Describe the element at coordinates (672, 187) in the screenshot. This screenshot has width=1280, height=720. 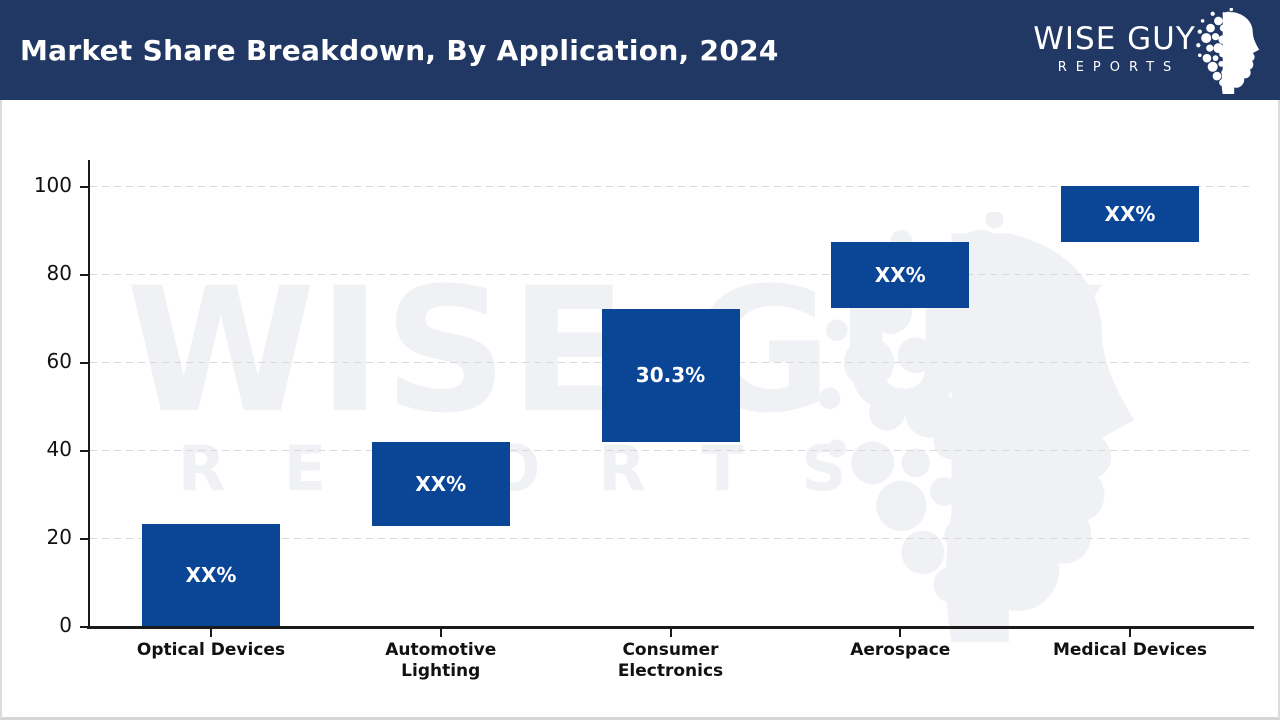
I see `gridline-y100` at that location.